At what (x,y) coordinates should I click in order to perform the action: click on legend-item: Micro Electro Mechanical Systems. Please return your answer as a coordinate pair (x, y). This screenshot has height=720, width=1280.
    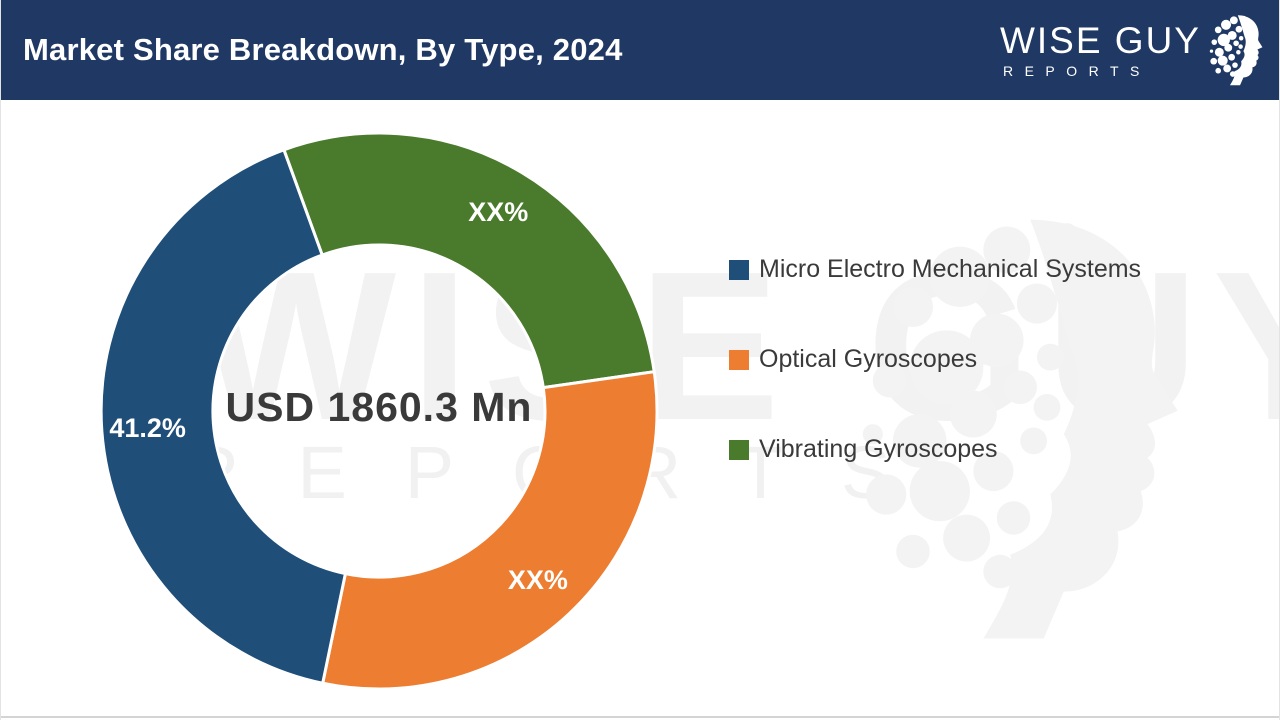
    Looking at the image, I should click on (935, 269).